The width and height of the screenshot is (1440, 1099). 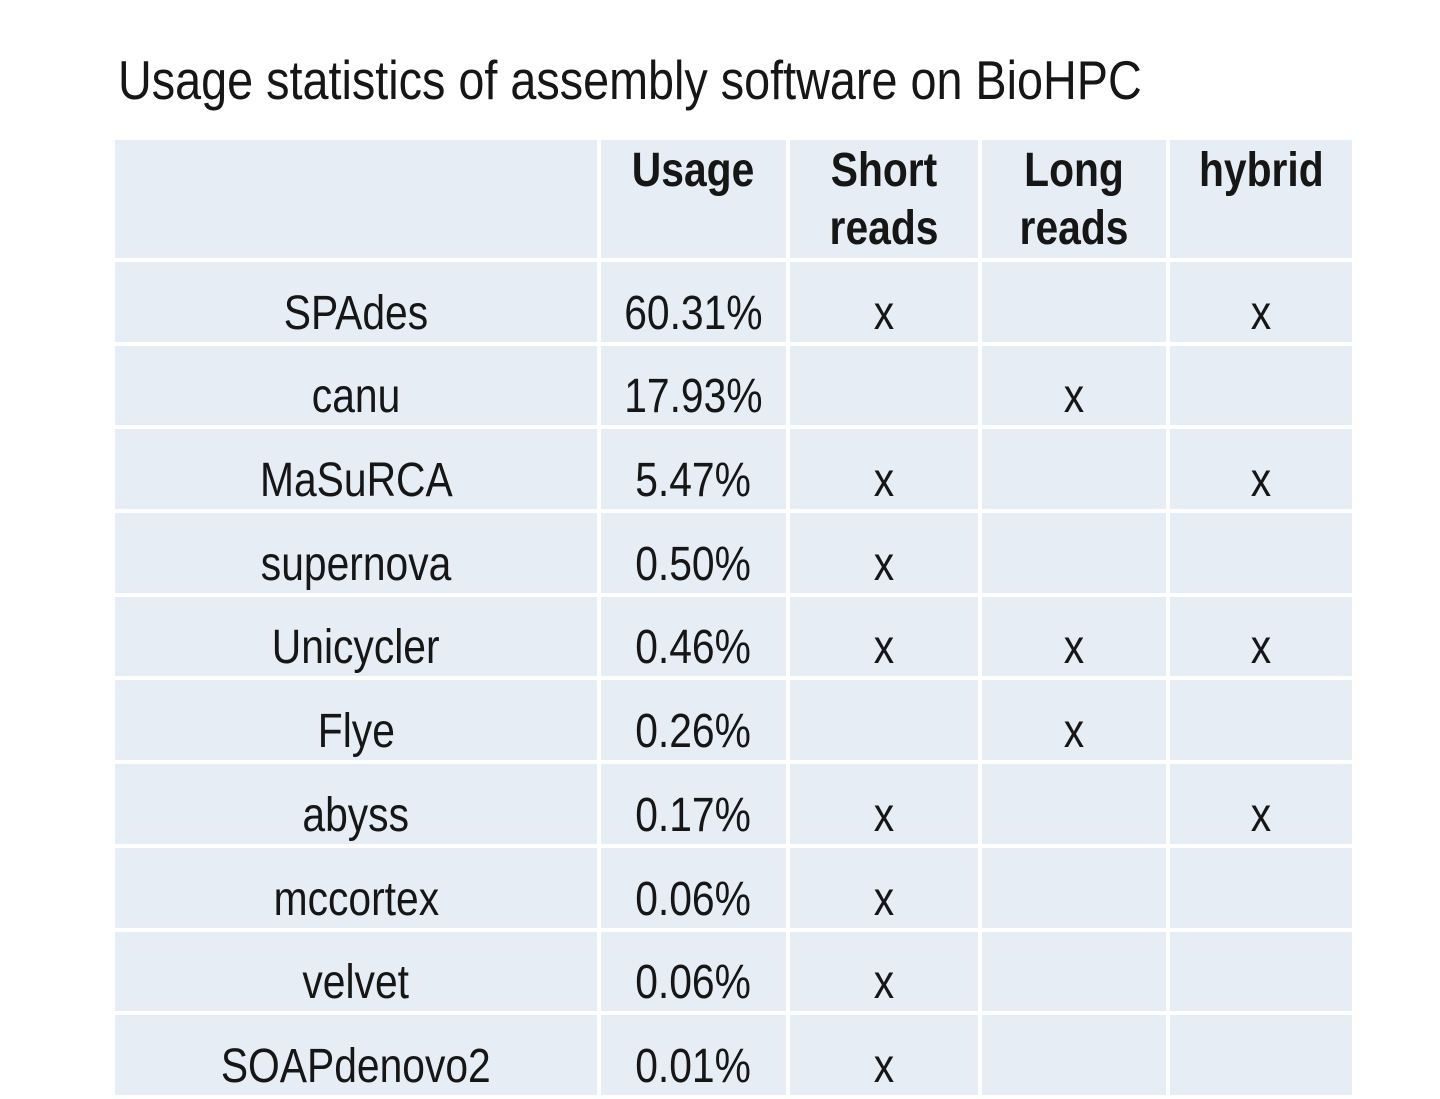 I want to click on table-row: MaSuRCA 5.47% x x, so click(x=733, y=469).